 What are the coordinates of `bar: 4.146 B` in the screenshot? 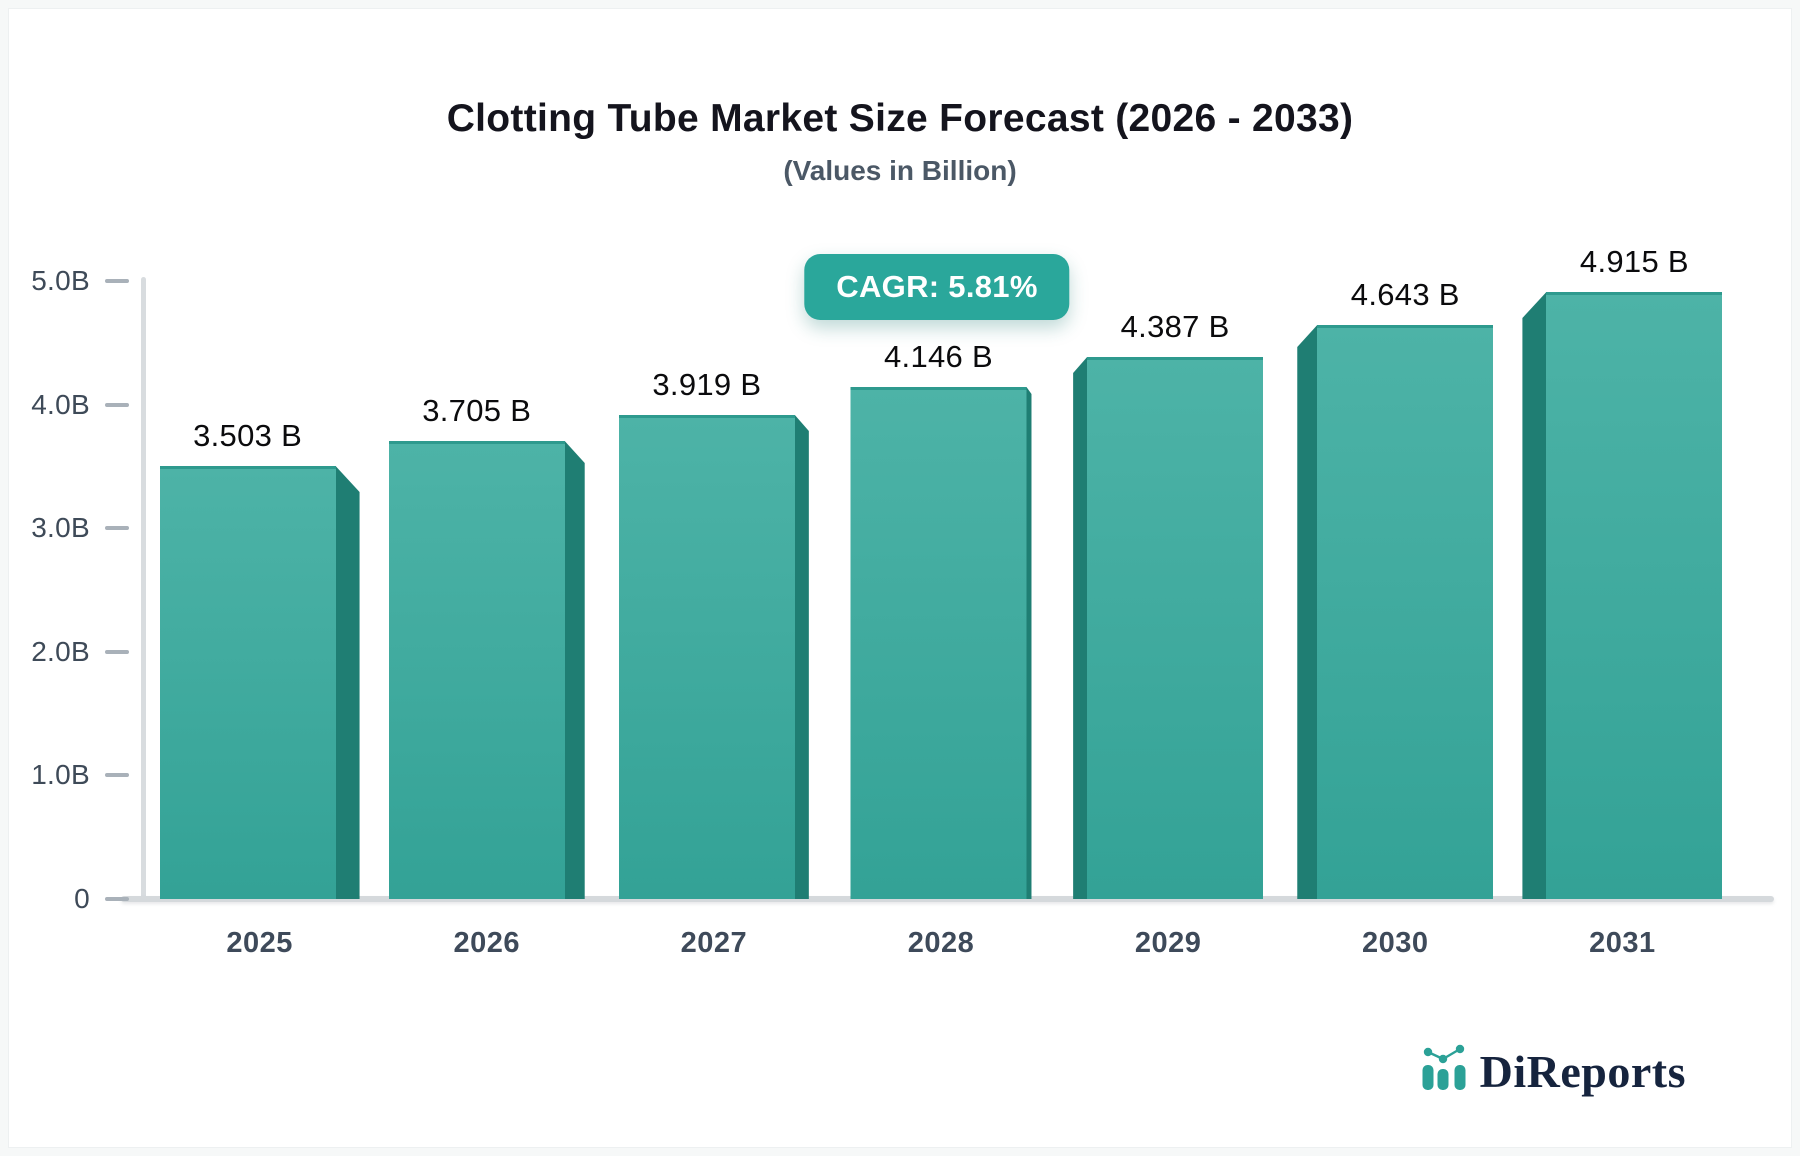 It's located at (941, 619).